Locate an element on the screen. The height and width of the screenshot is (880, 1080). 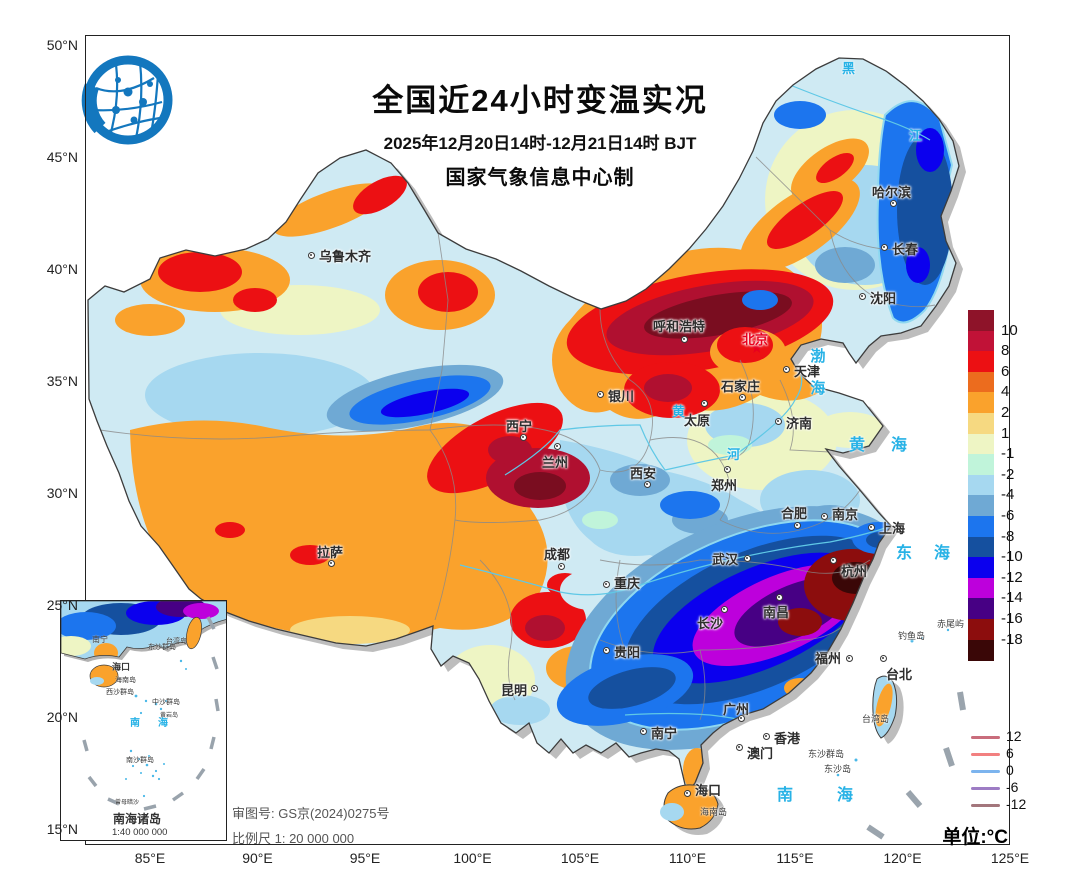
inset-label: 1:40 000 000 is located at coordinates (140, 832).